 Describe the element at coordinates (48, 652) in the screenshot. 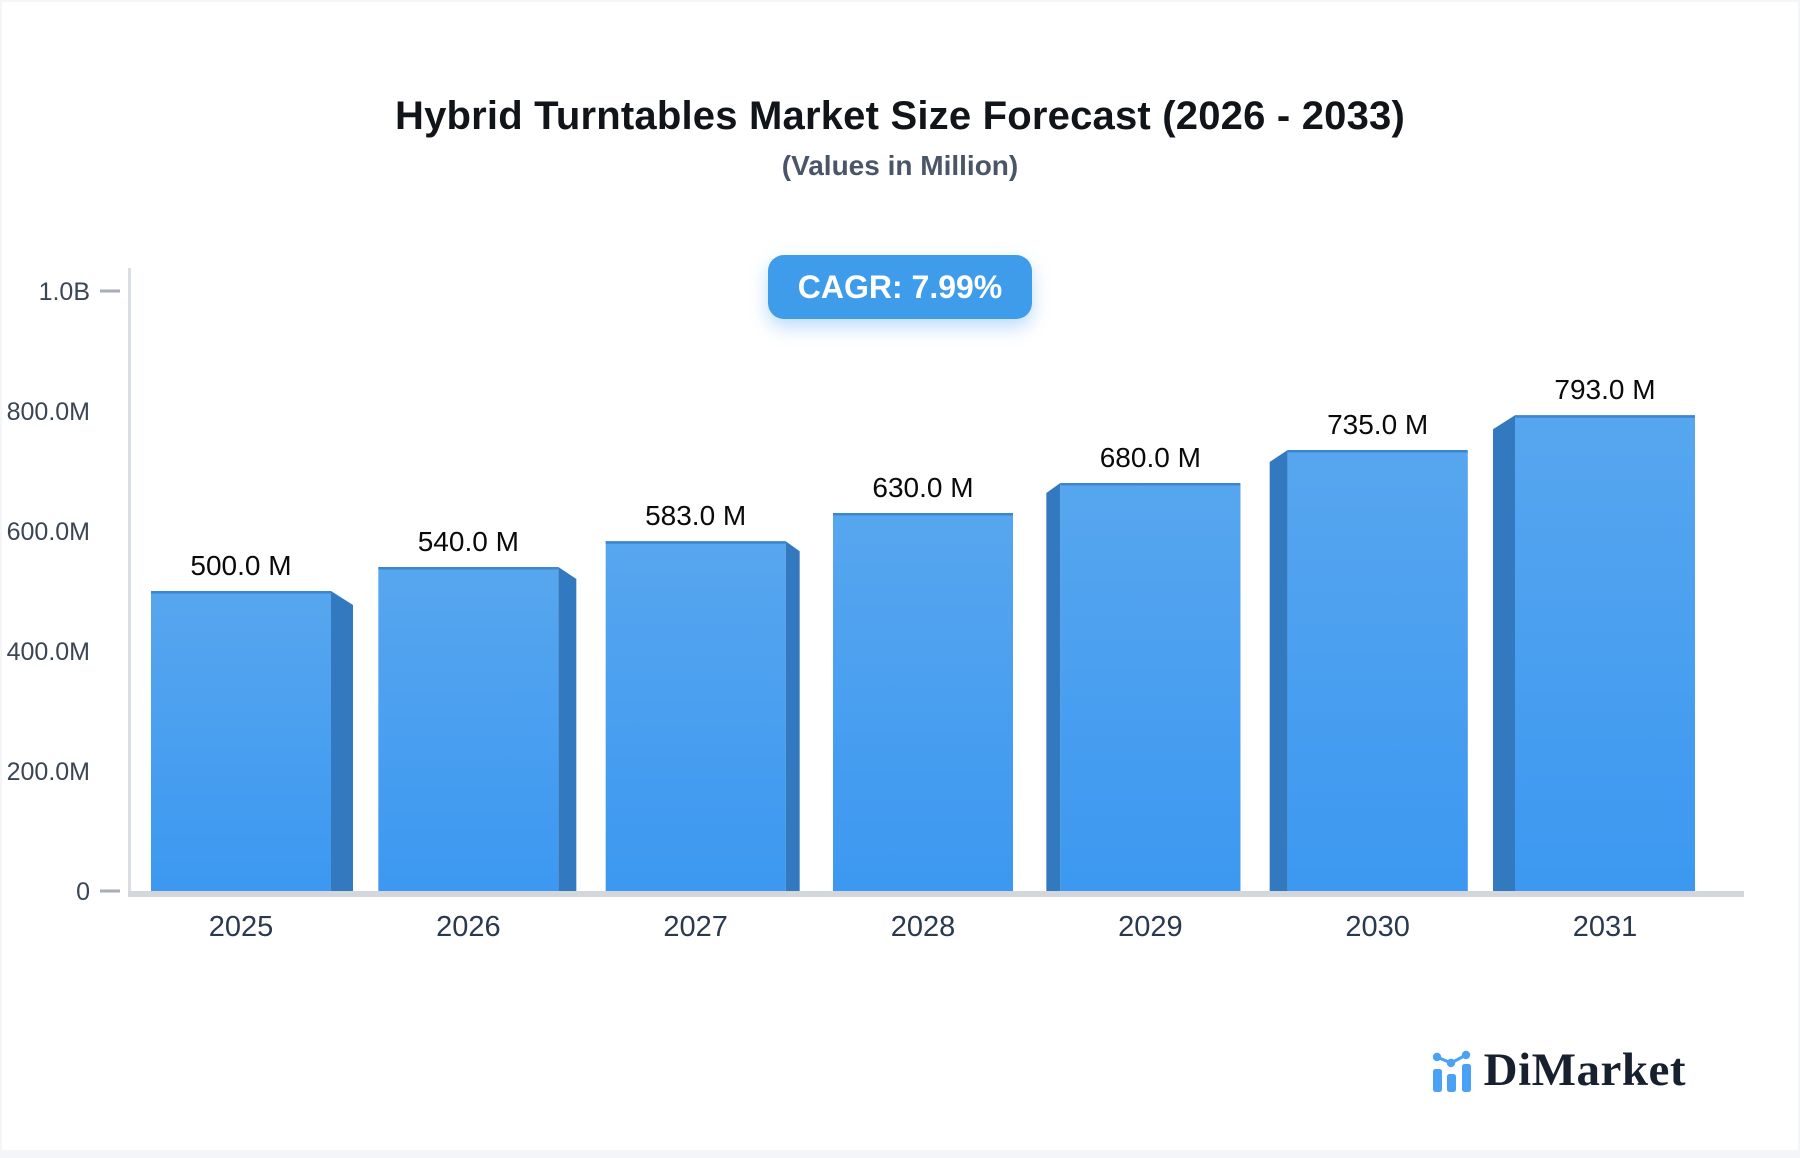

I see `y-tick-label: 400.0M` at that location.